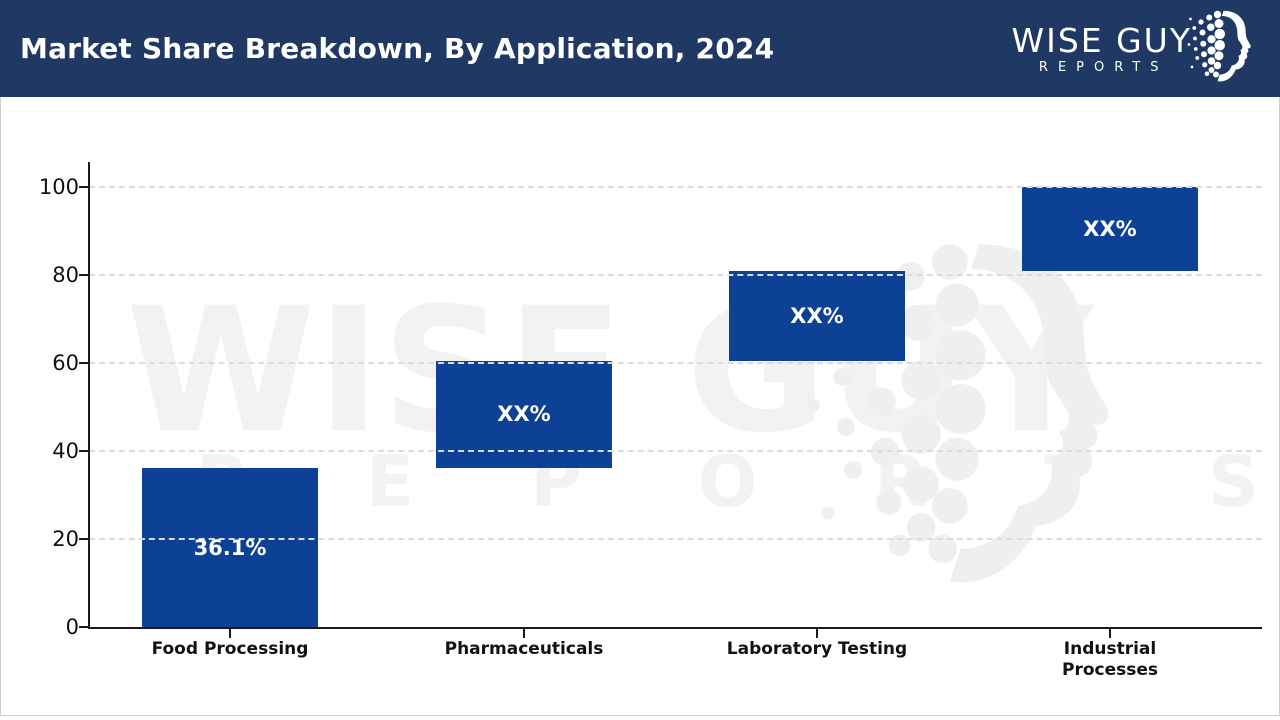  What do you see at coordinates (65, 451) in the screenshot?
I see `y-tick-label-40: 40` at bounding box center [65, 451].